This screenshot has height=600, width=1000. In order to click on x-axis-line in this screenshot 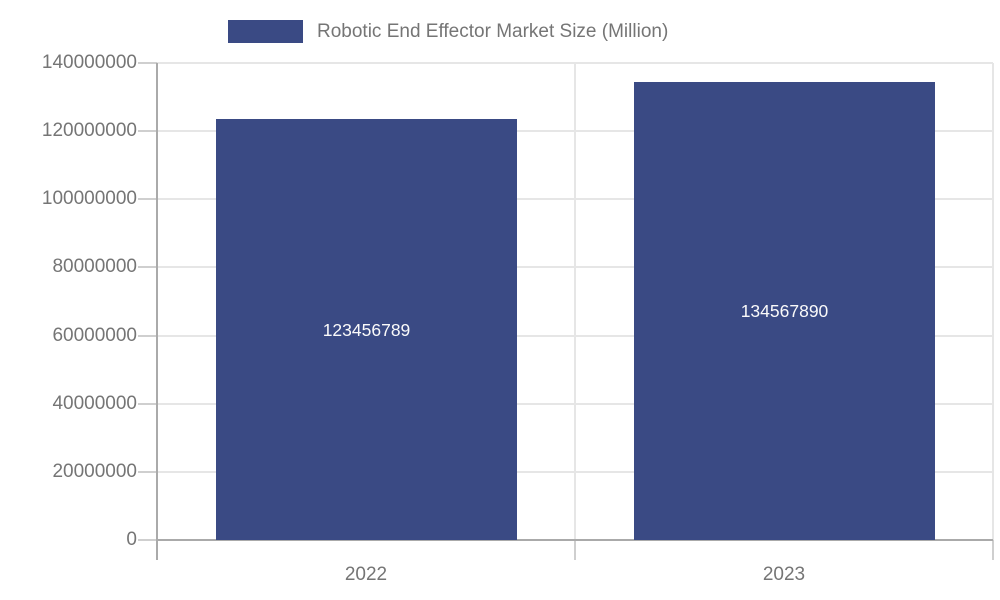, I will do `click(575, 540)`.